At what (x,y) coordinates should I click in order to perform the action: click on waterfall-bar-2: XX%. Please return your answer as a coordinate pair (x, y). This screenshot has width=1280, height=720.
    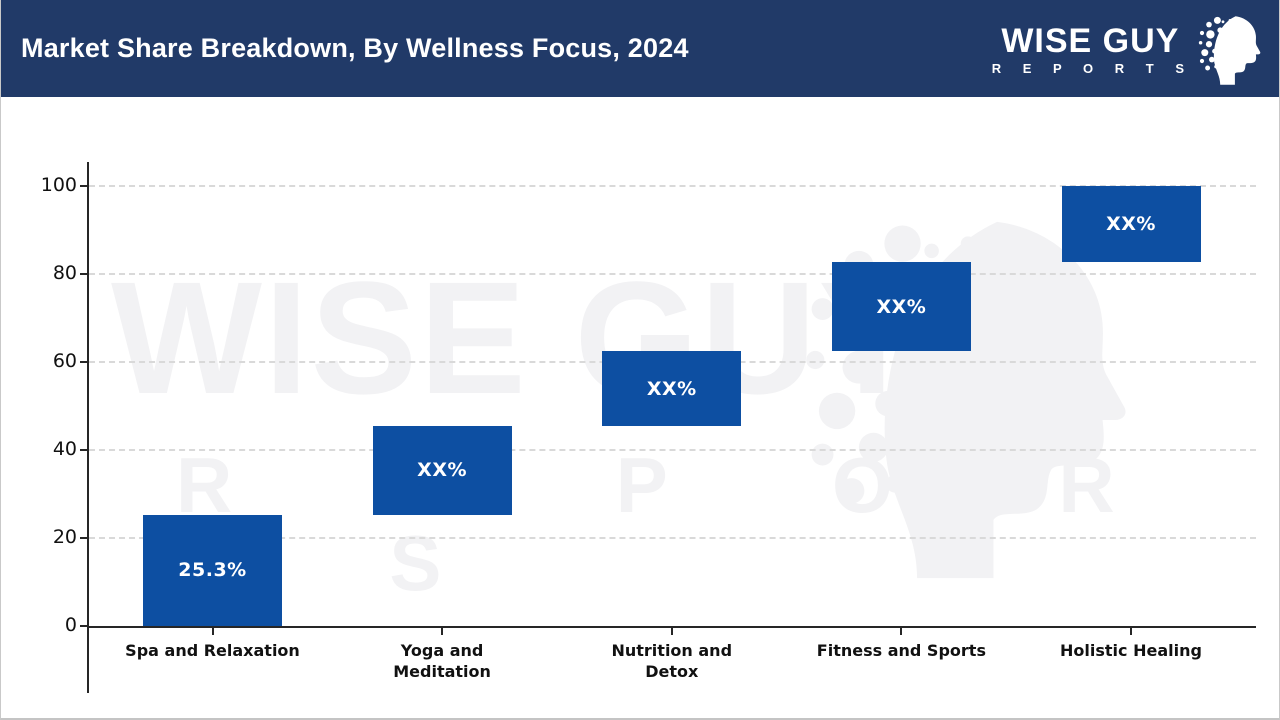
    Looking at the image, I should click on (442, 470).